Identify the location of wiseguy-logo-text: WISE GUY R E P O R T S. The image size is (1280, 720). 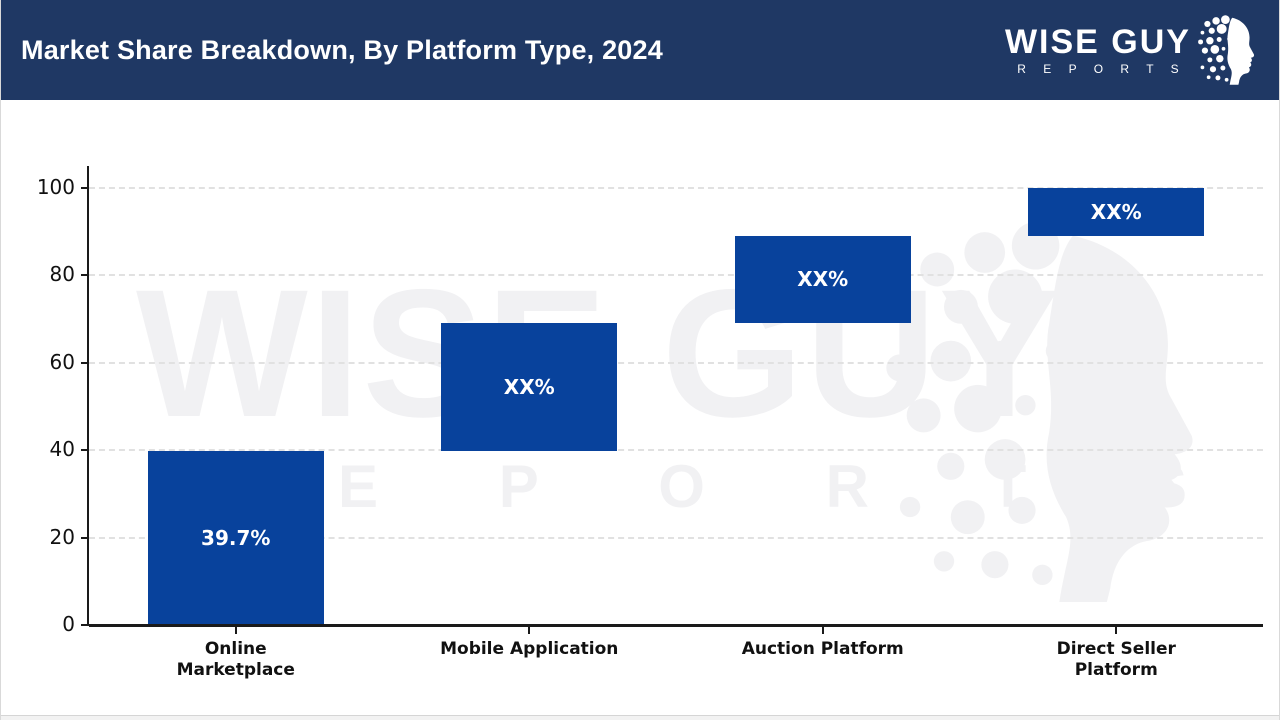
(1098, 50).